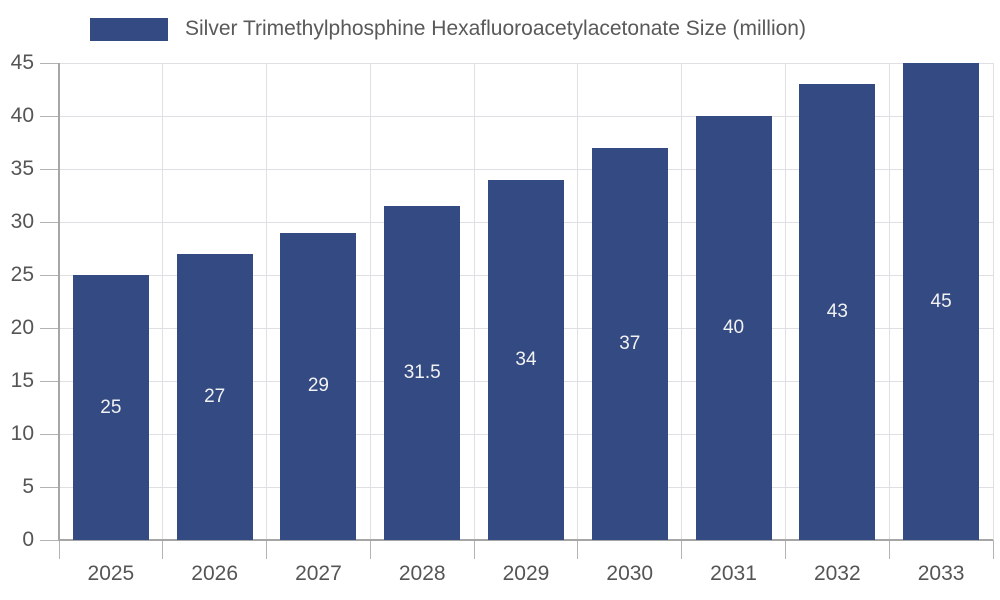 The height and width of the screenshot is (600, 1000). I want to click on x-axis-tick-label: 2028, so click(422, 573).